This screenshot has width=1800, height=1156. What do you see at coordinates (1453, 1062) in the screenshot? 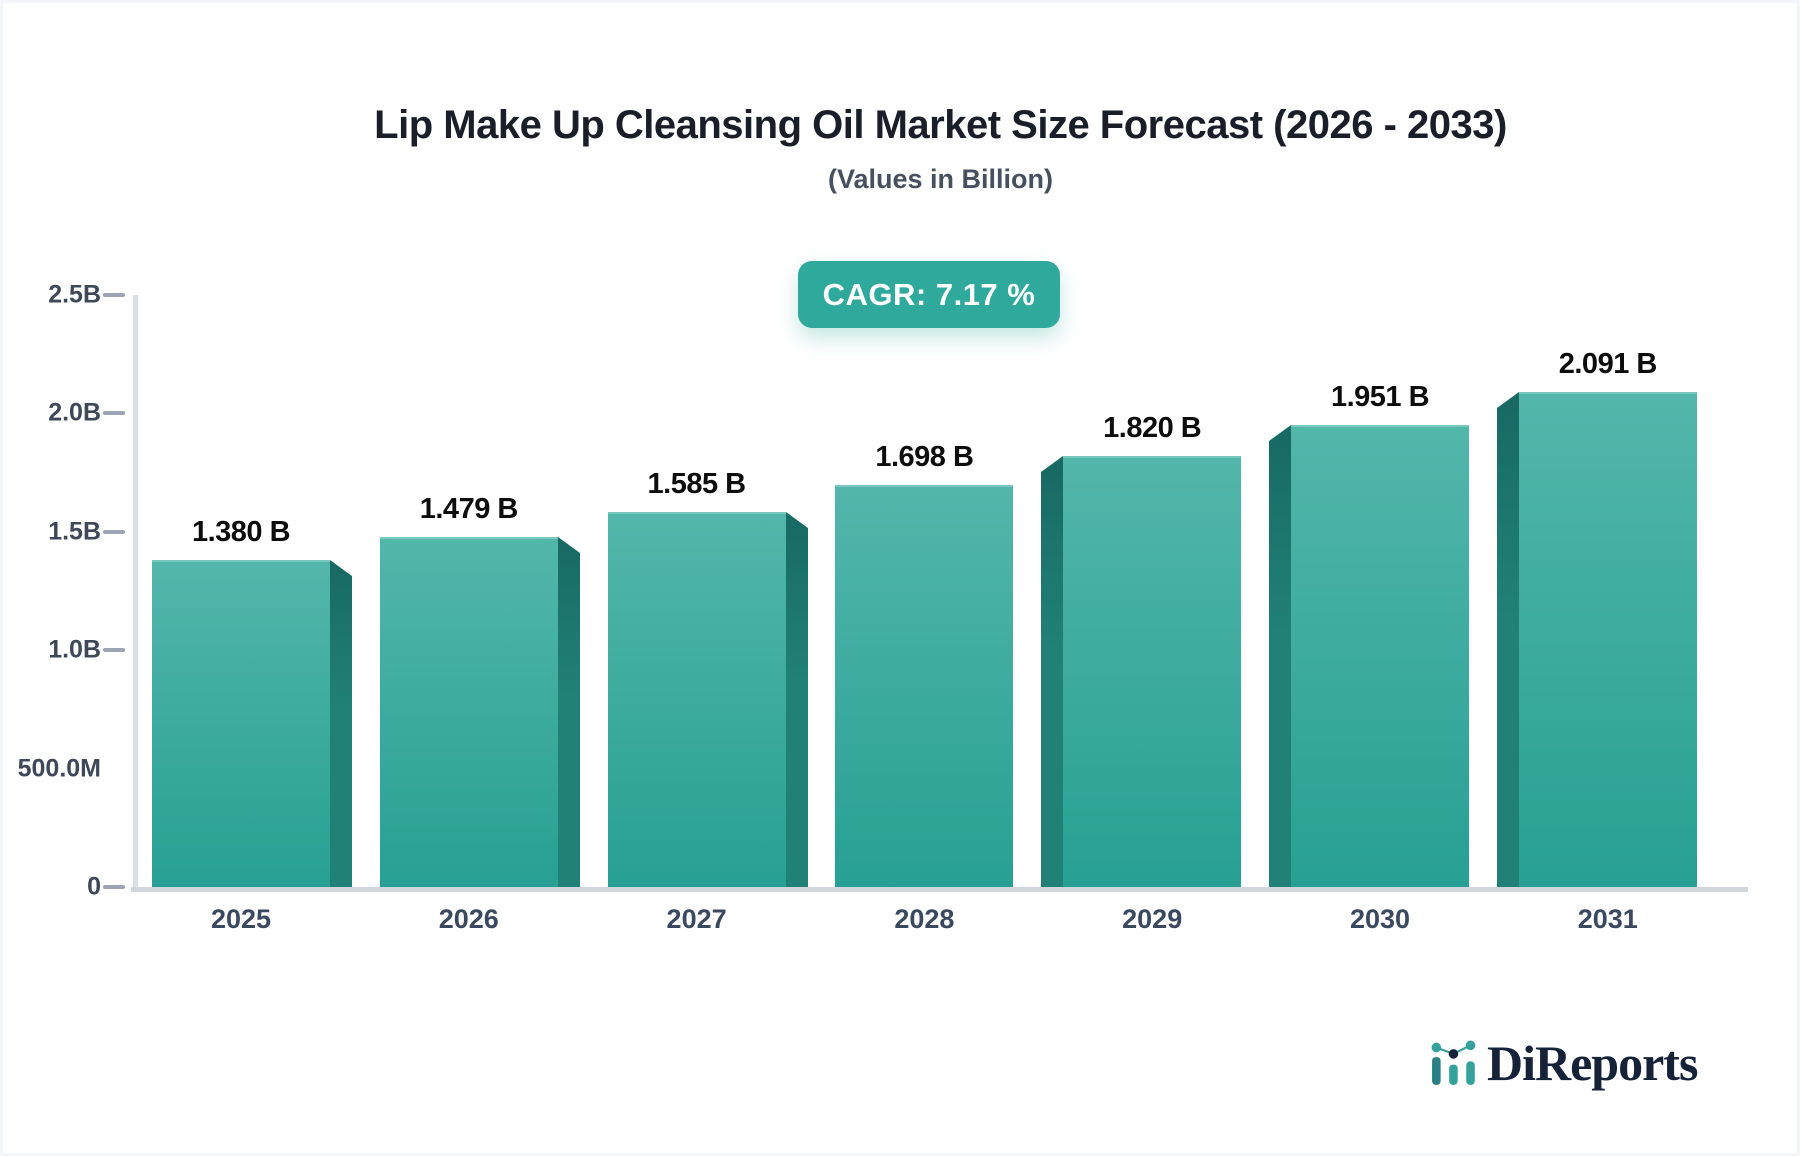
I see `brand-chart-icon` at bounding box center [1453, 1062].